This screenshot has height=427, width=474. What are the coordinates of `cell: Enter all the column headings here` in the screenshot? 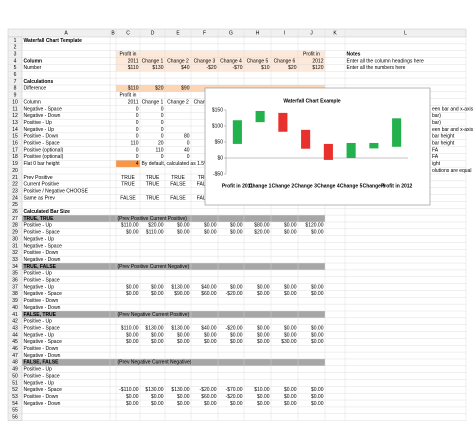 It's located at (385, 61).